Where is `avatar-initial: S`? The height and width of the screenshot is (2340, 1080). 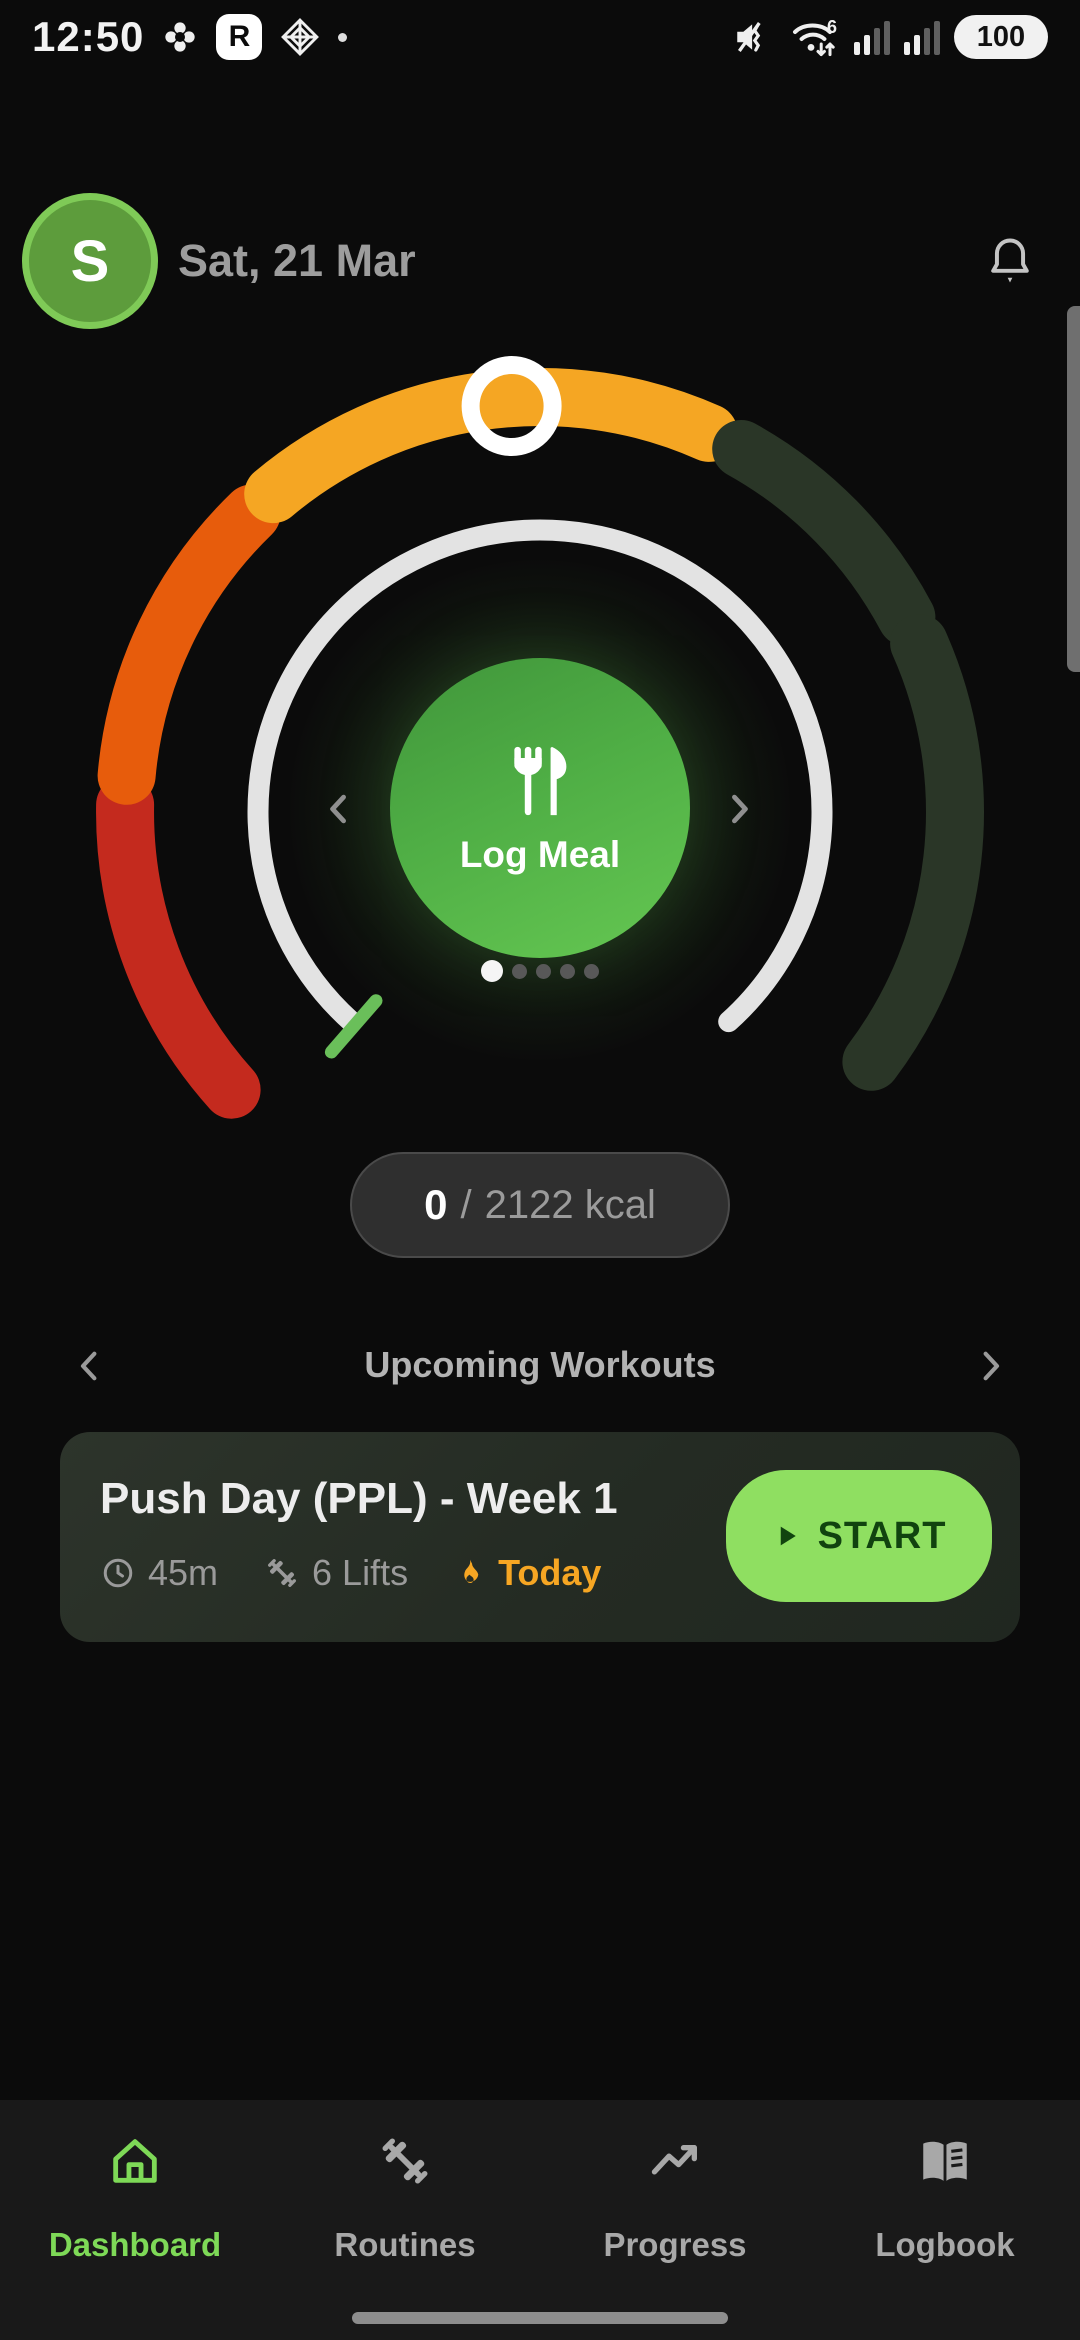
avatar-initial: S is located at coordinates (90, 261).